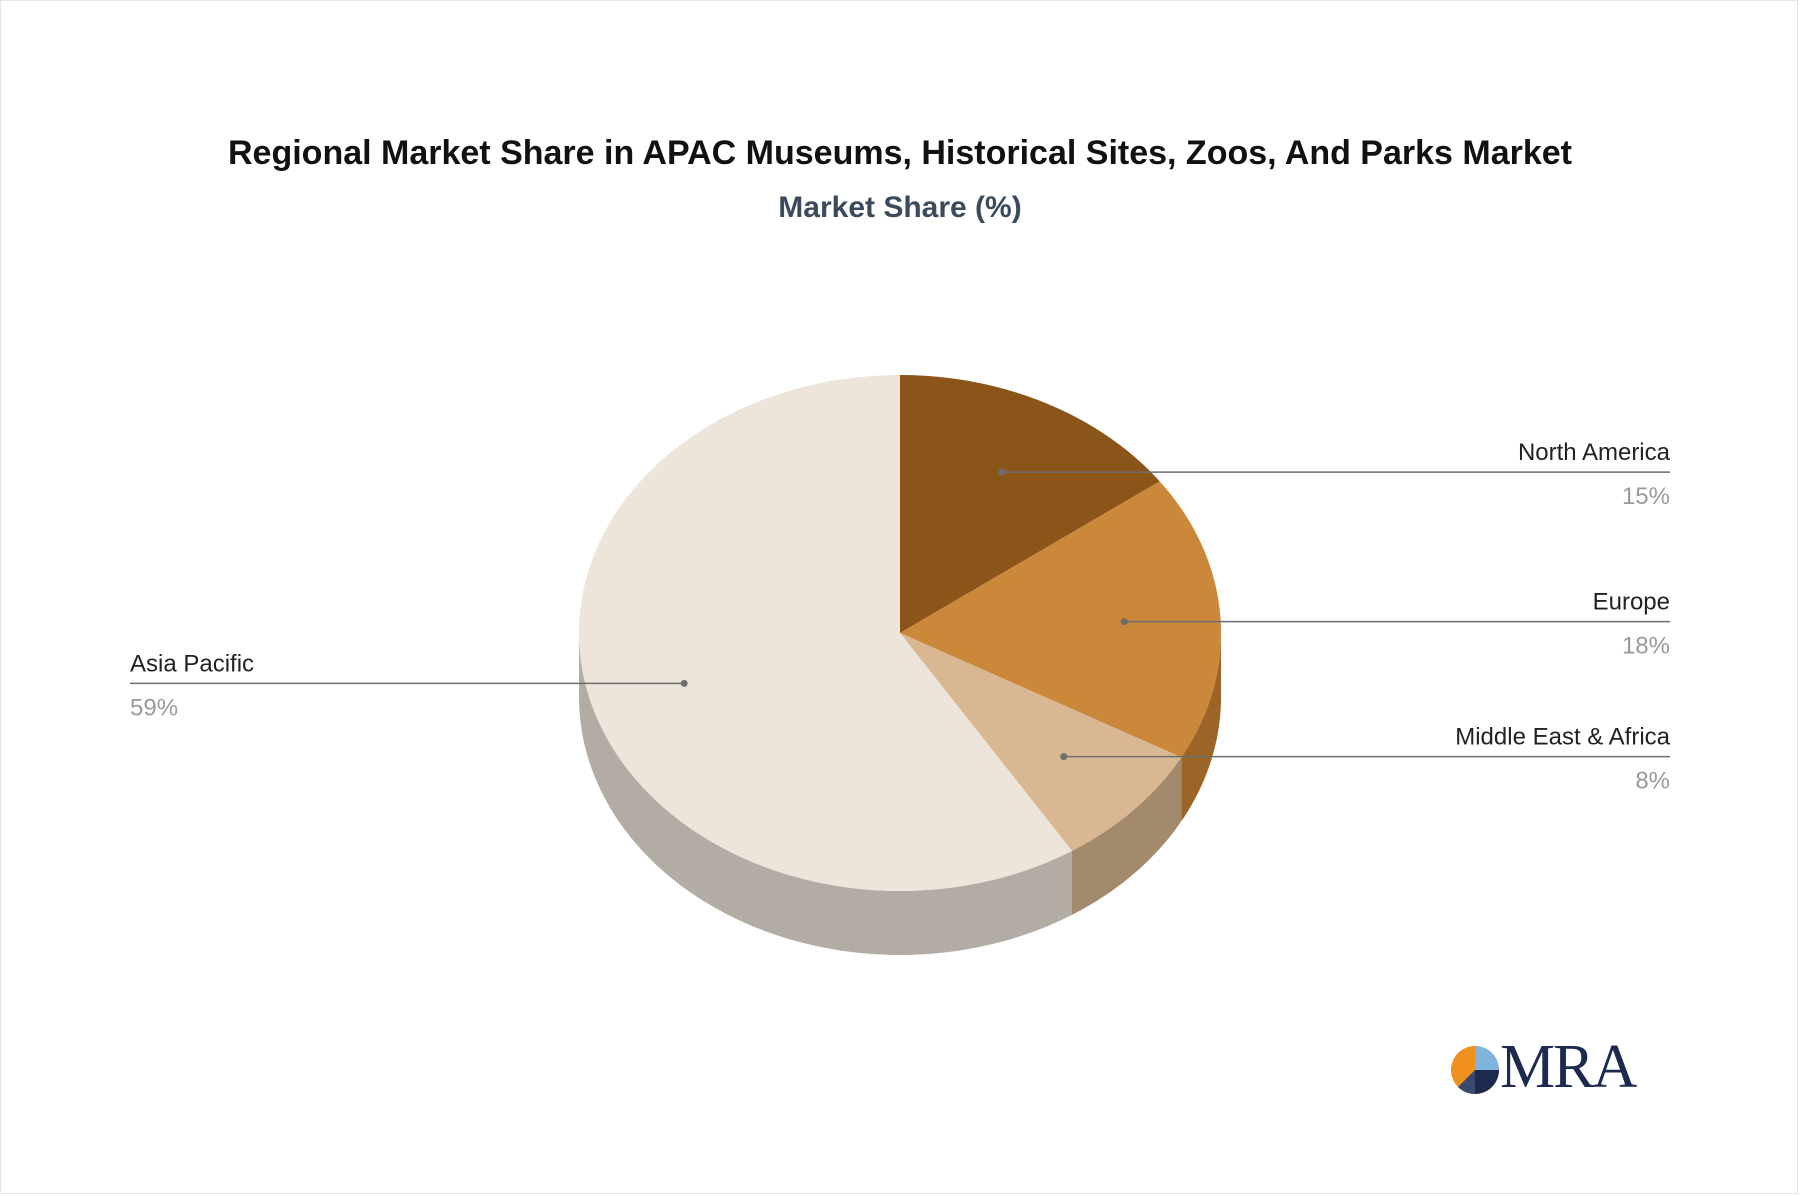  Describe the element at coordinates (1127, 836) in the screenshot. I see `pie-side-middle-east-africa` at that location.